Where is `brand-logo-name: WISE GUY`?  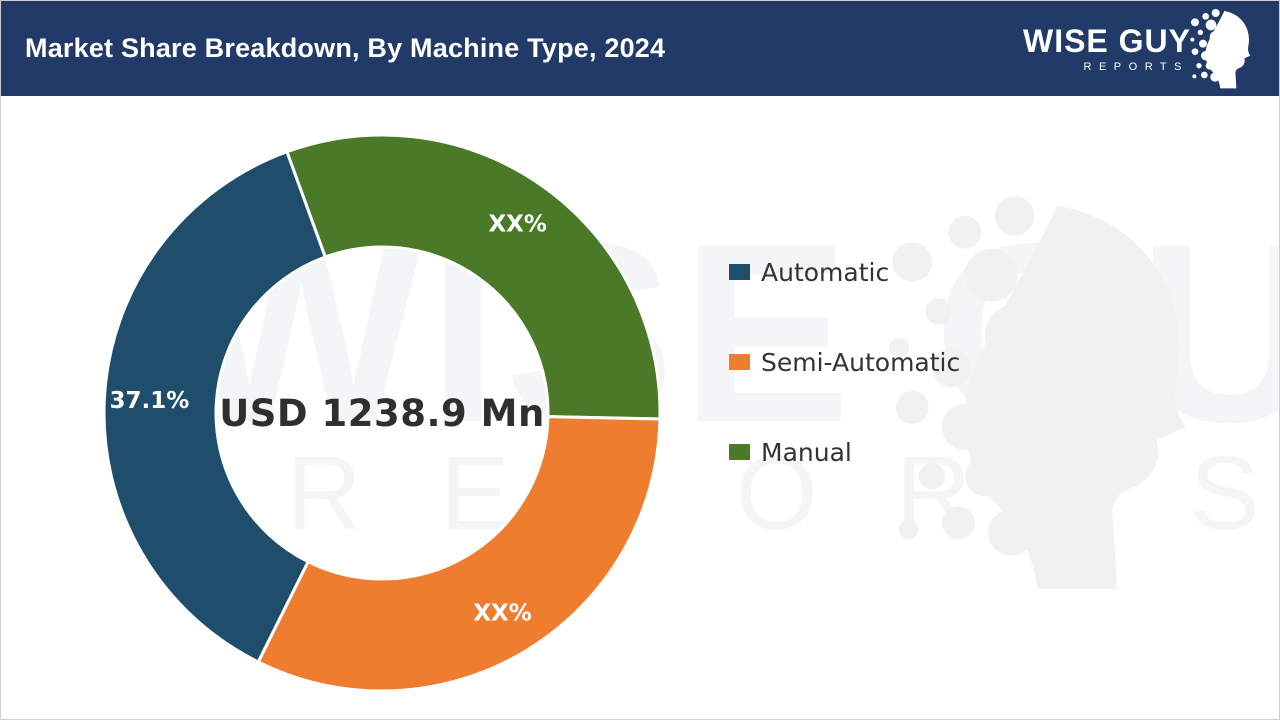
brand-logo-name: WISE GUY is located at coordinates (1106, 40).